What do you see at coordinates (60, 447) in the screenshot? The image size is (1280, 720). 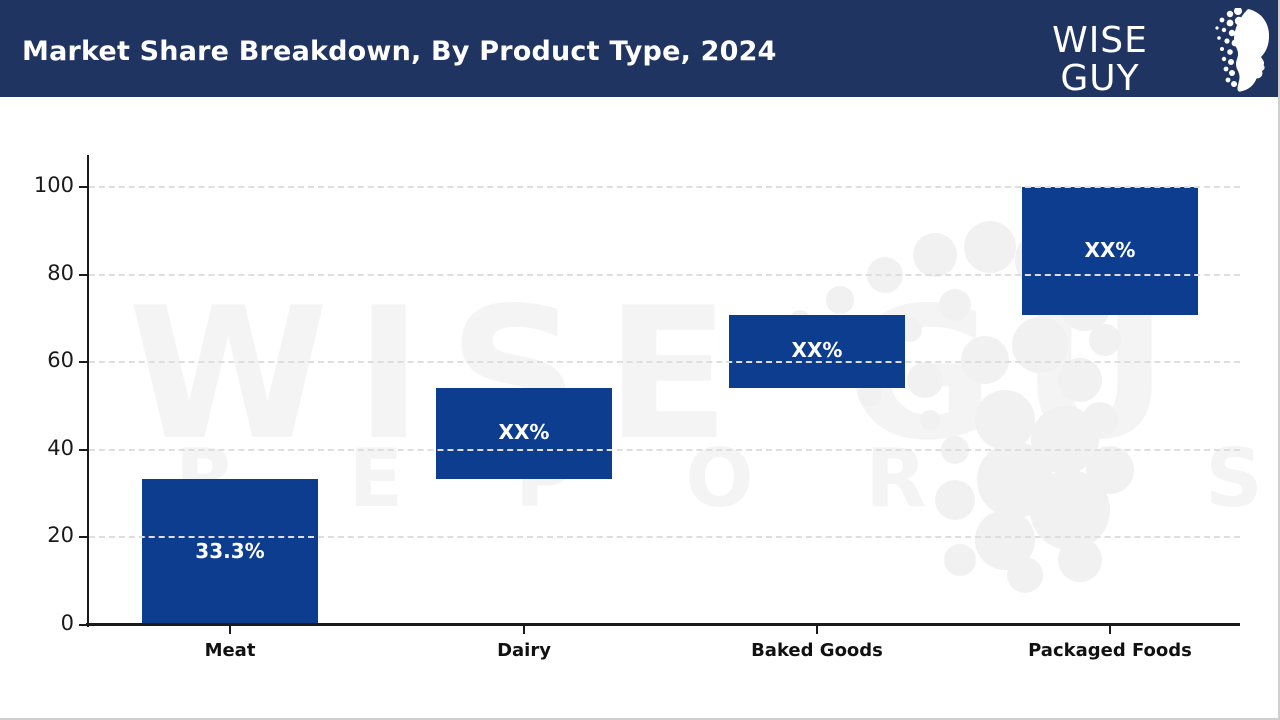 I see `y-tick-label: 40` at bounding box center [60, 447].